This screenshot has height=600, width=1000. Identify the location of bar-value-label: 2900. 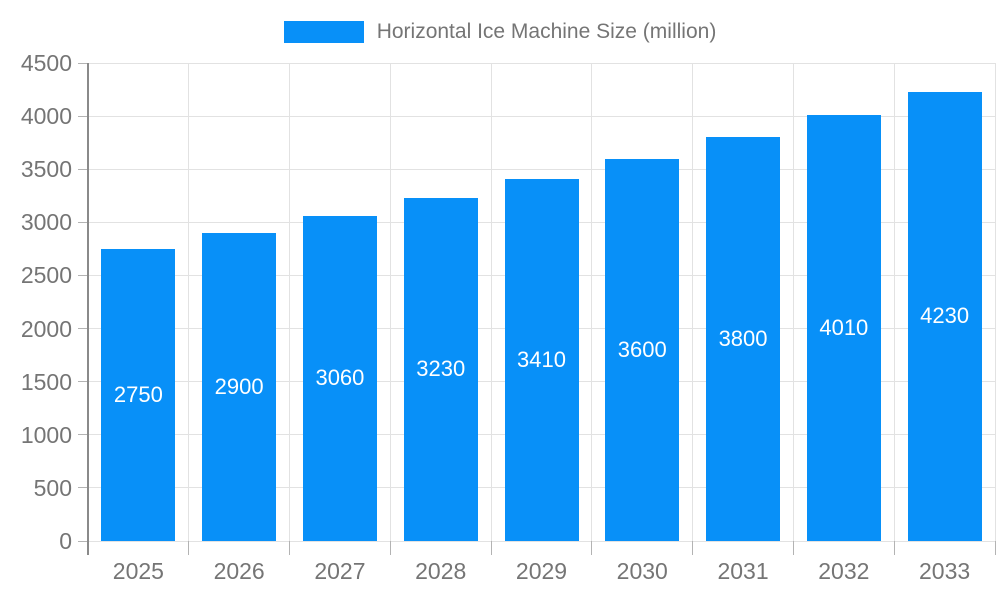
(239, 386).